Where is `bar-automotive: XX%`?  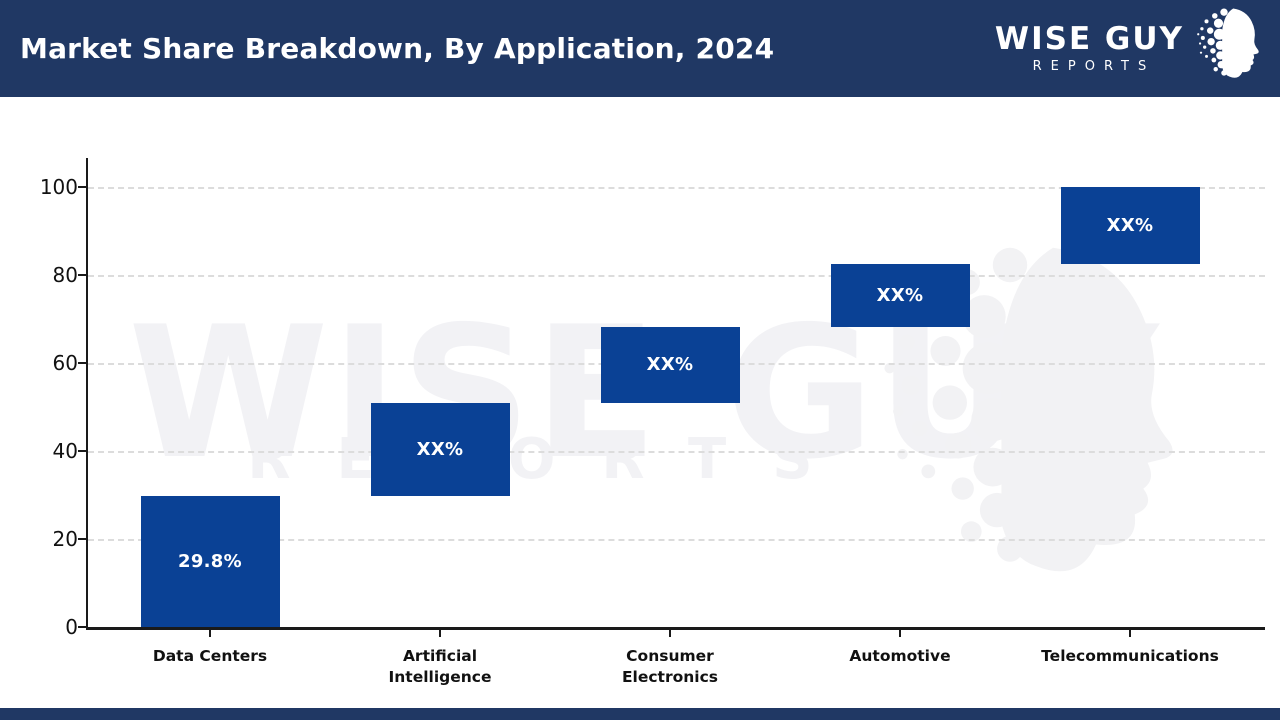
bar-automotive: XX% is located at coordinates (900, 295).